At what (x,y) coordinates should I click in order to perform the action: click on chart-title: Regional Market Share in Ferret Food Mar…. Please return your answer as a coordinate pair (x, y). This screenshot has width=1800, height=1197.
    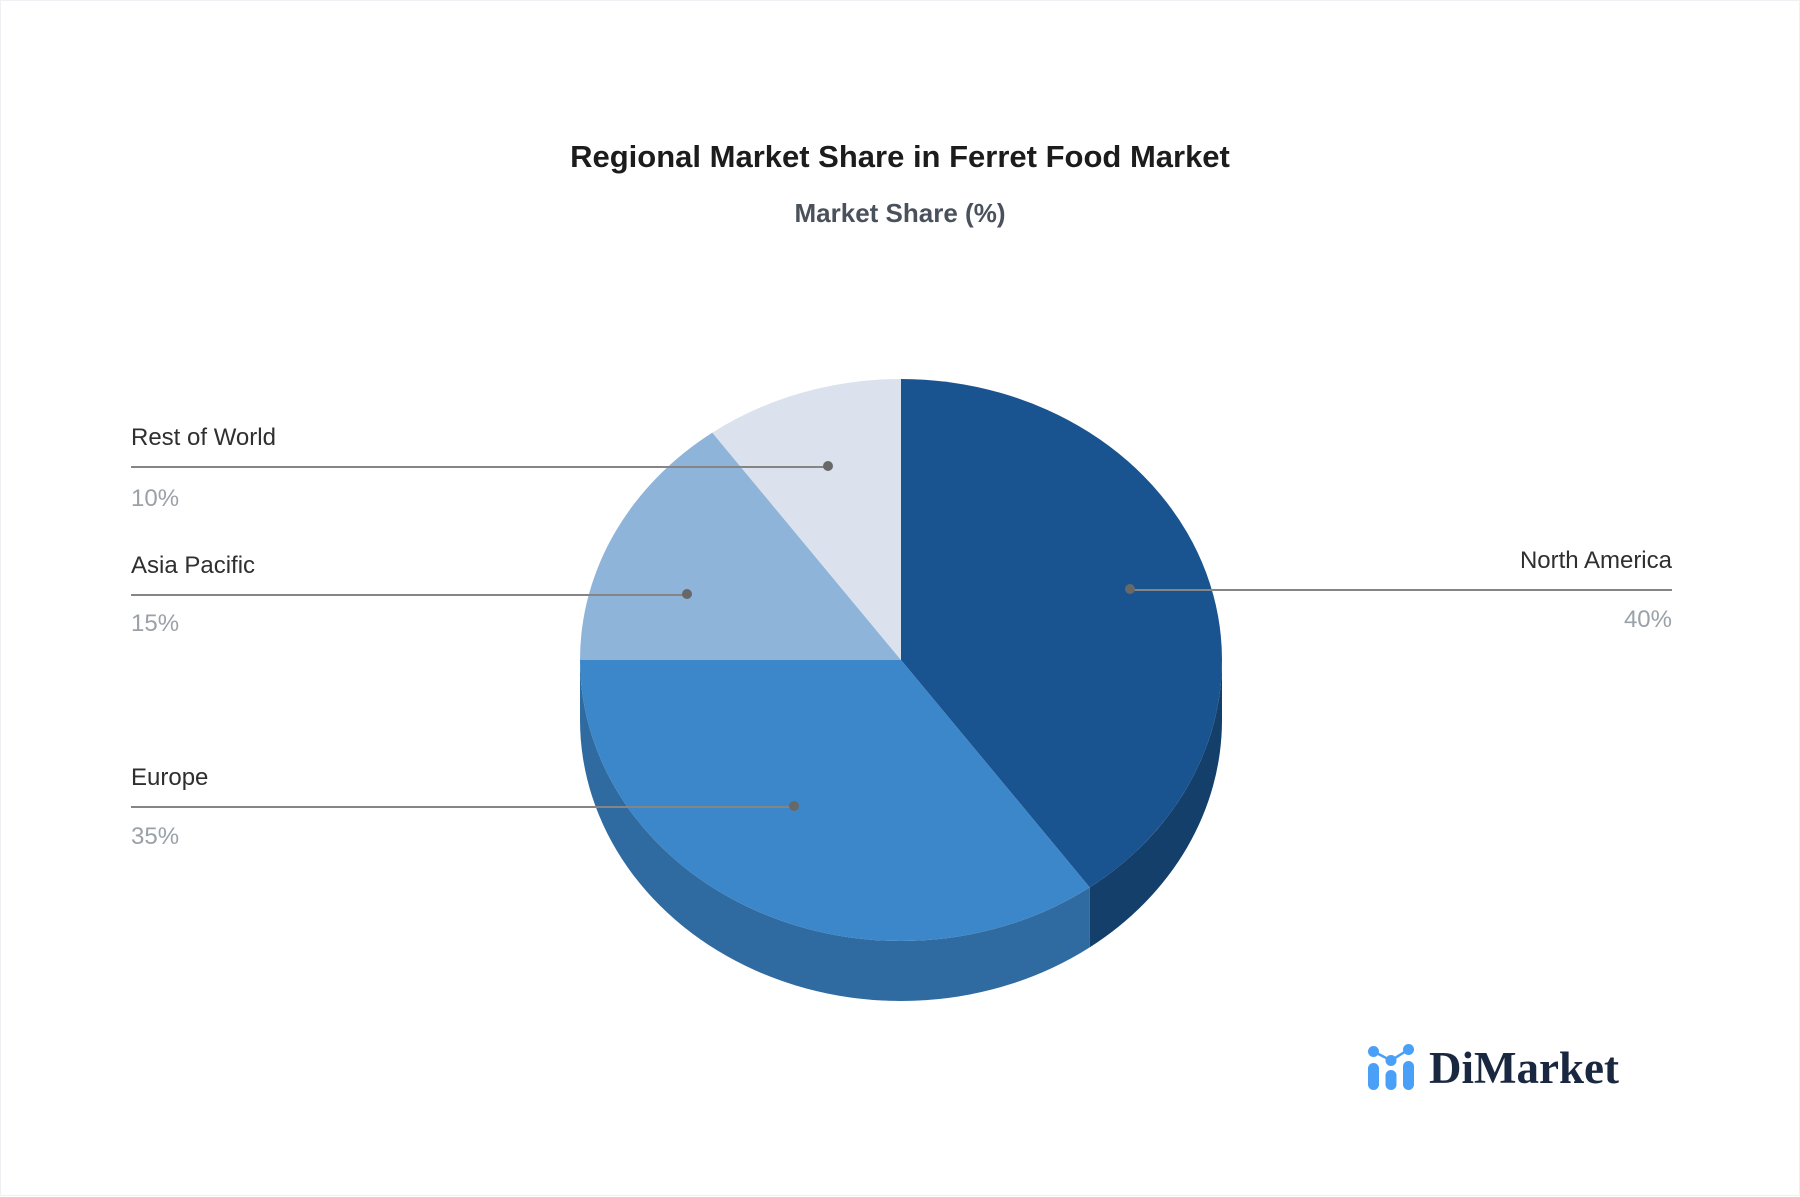
    Looking at the image, I should click on (900, 156).